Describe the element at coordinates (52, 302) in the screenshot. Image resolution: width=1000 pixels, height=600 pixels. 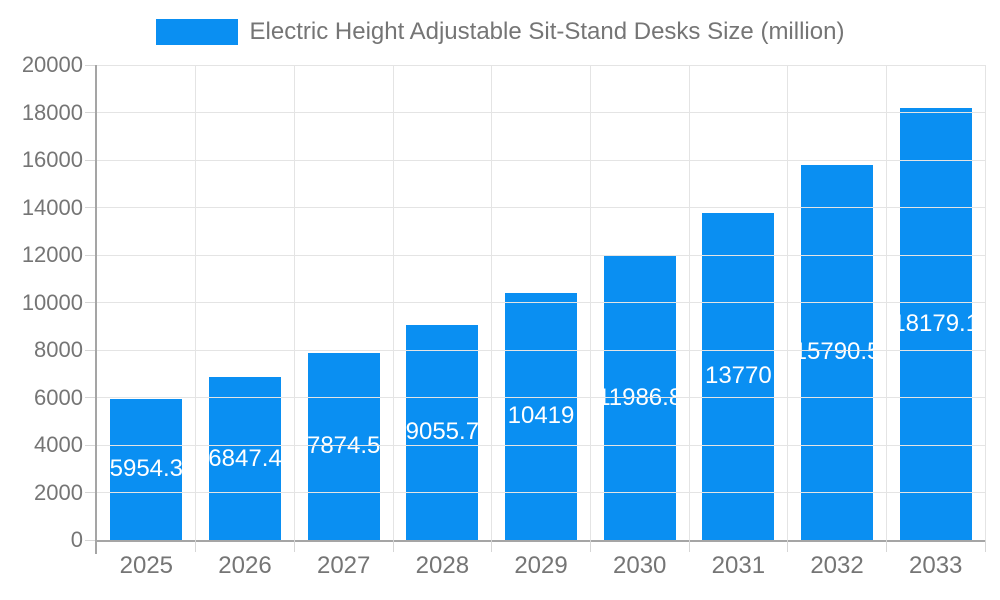
I see `y-tick-label: 10000` at that location.